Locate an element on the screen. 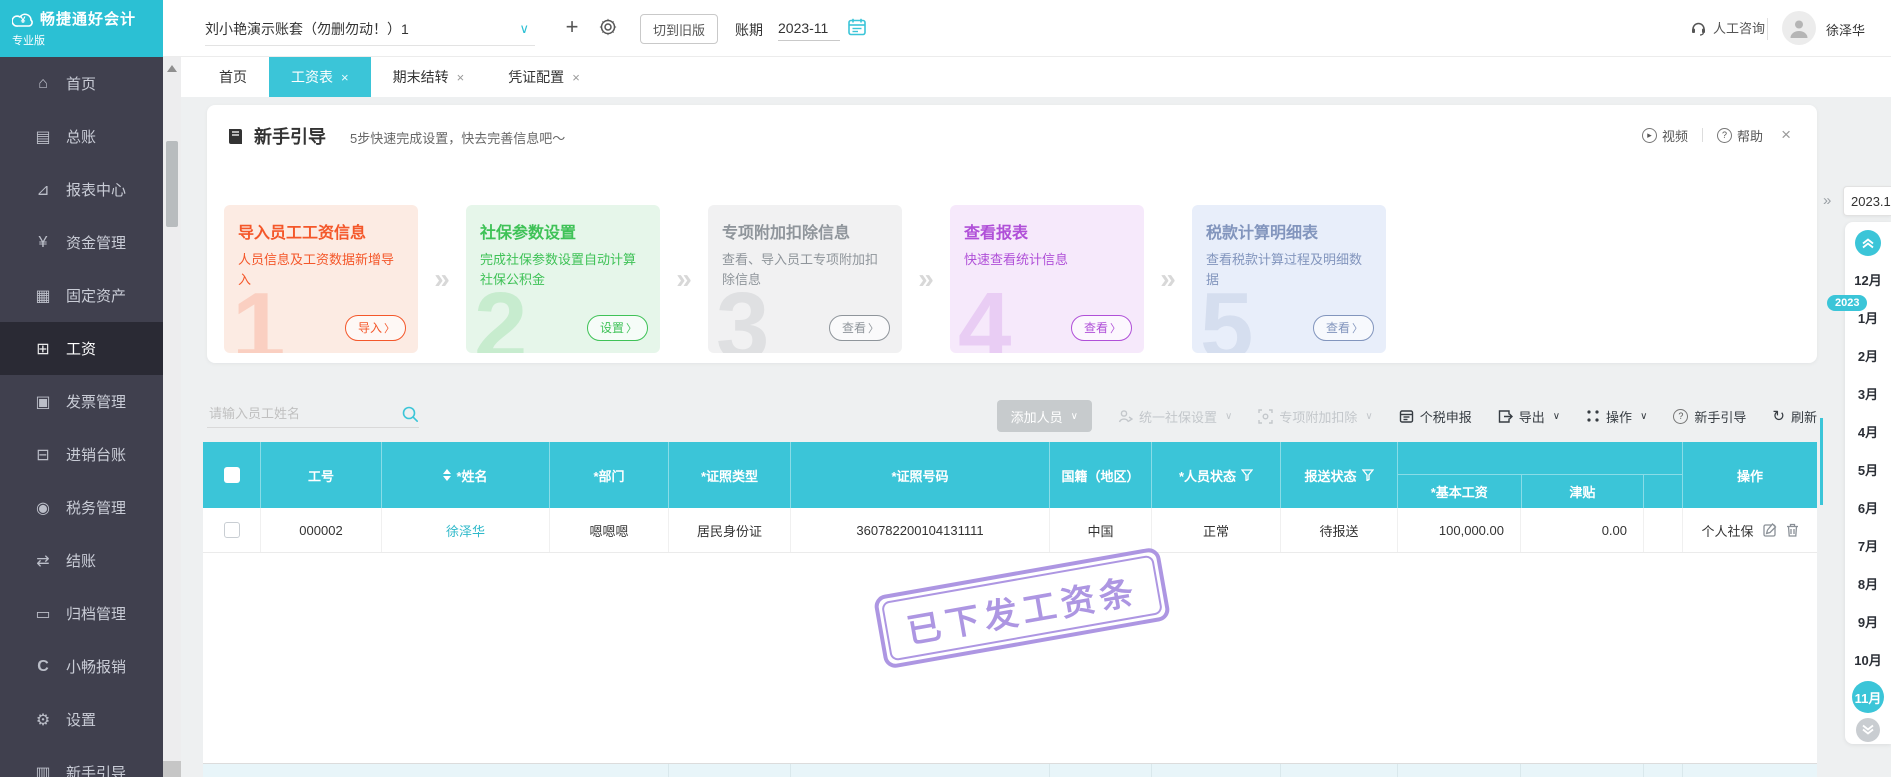 The width and height of the screenshot is (1891, 777). sidebar-item-settings: 设置 is located at coordinates (81, 719).